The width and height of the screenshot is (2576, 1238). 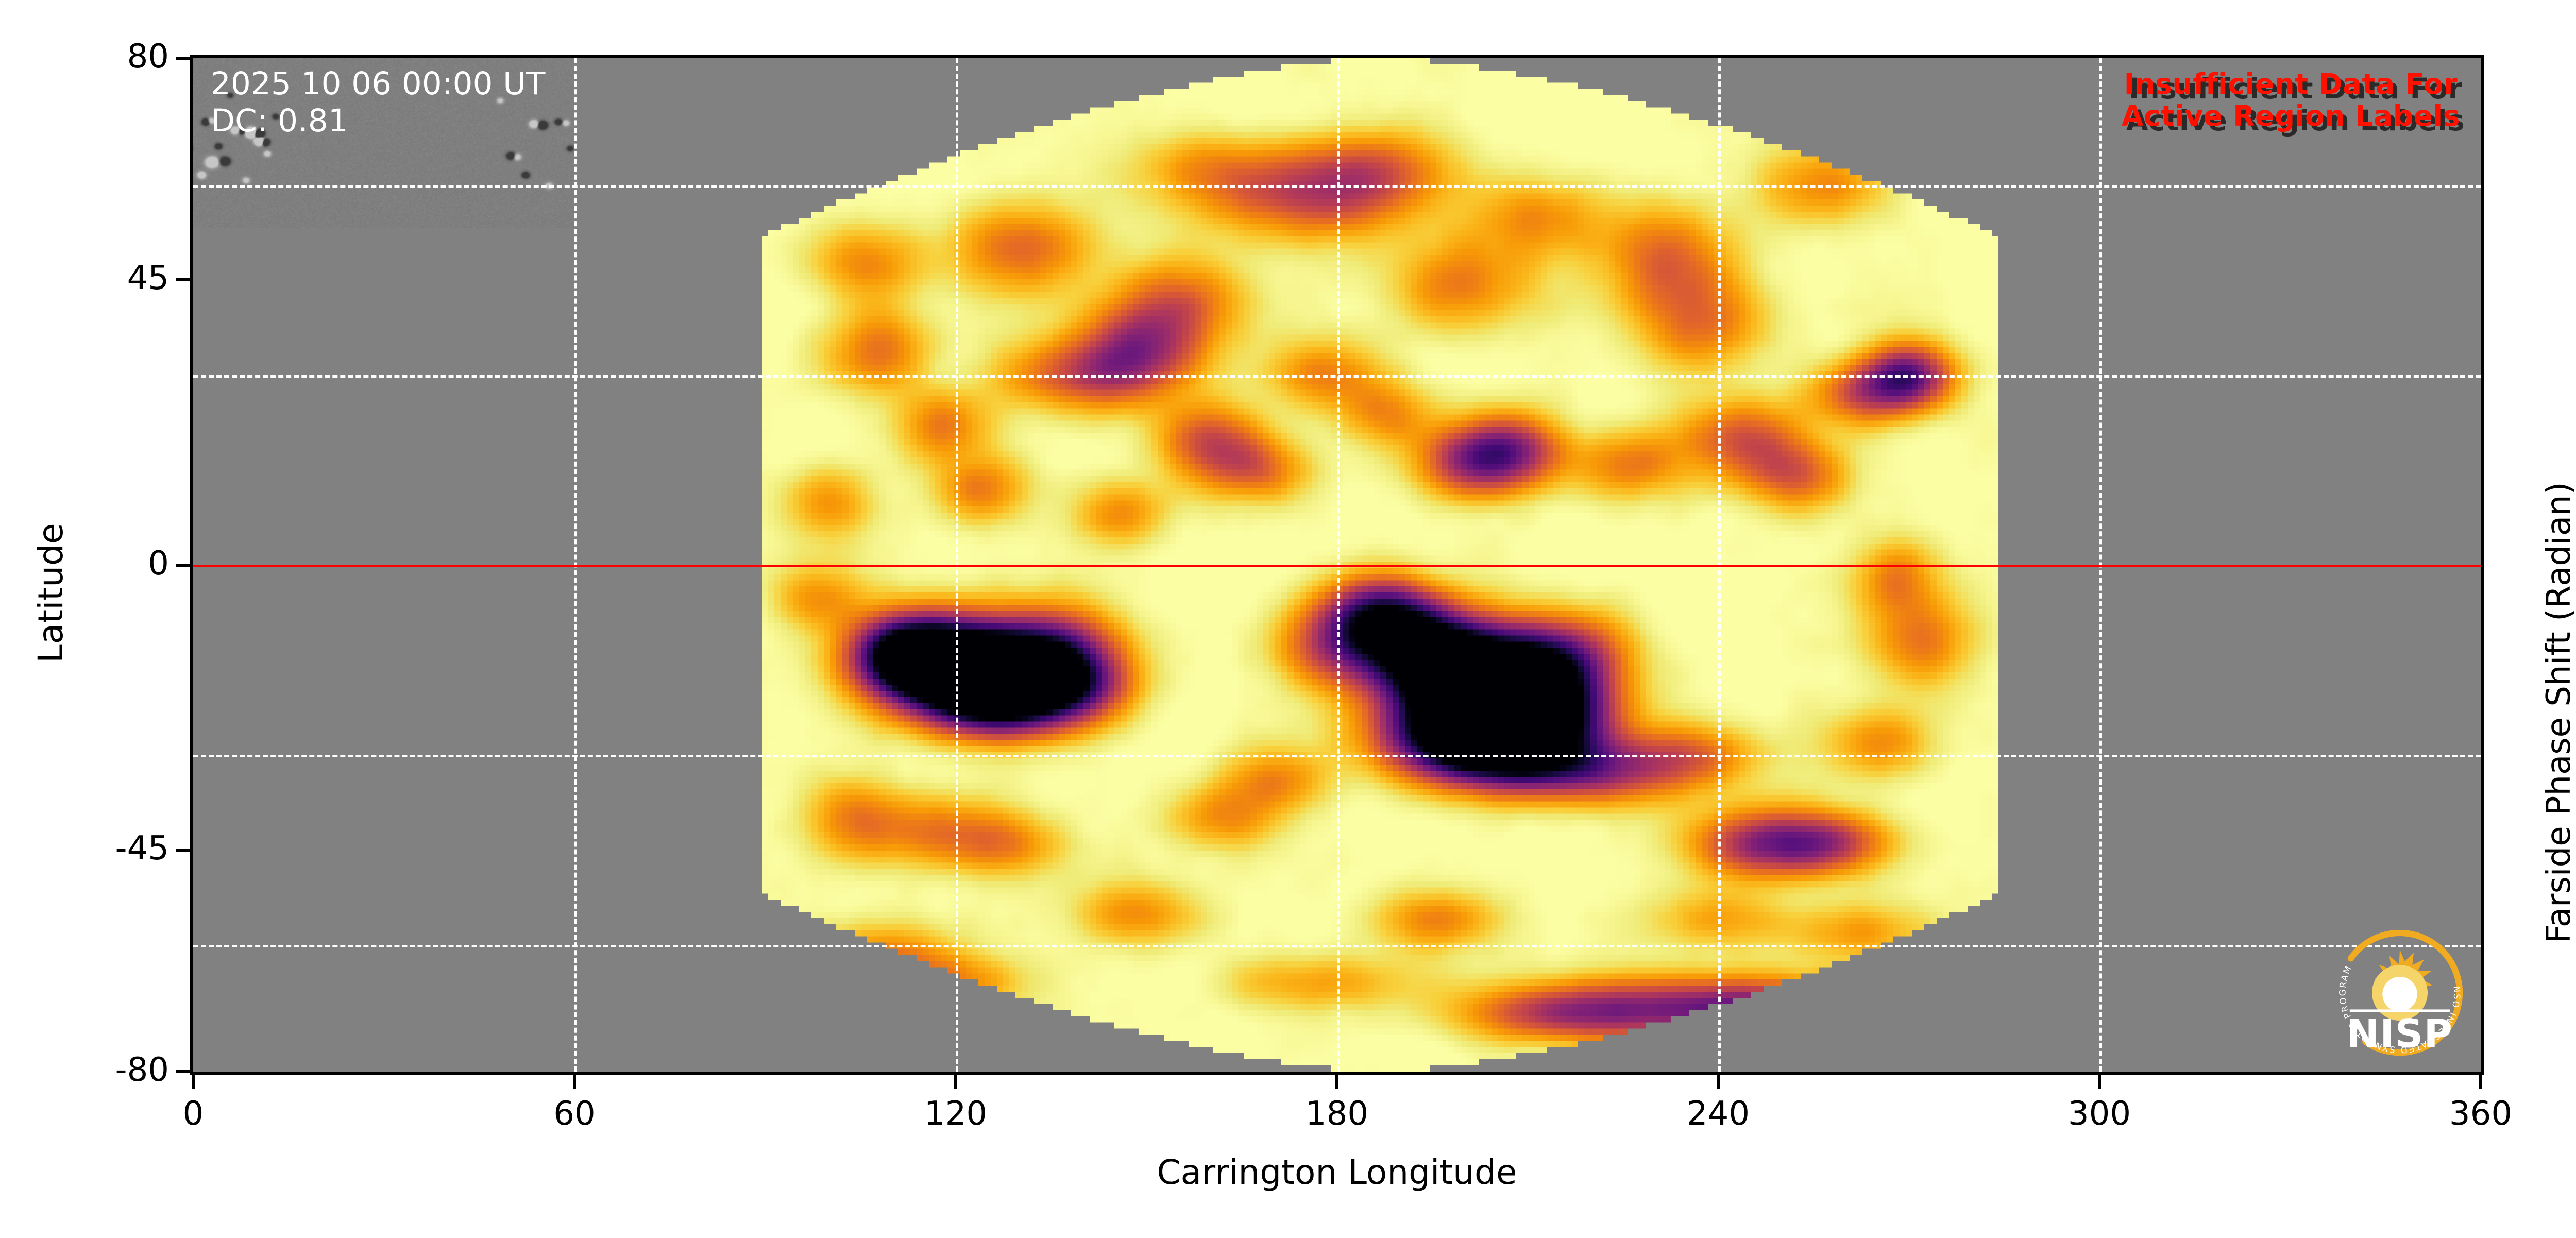 What do you see at coordinates (2099, 1114) in the screenshot?
I see `x-tick-label: 300` at bounding box center [2099, 1114].